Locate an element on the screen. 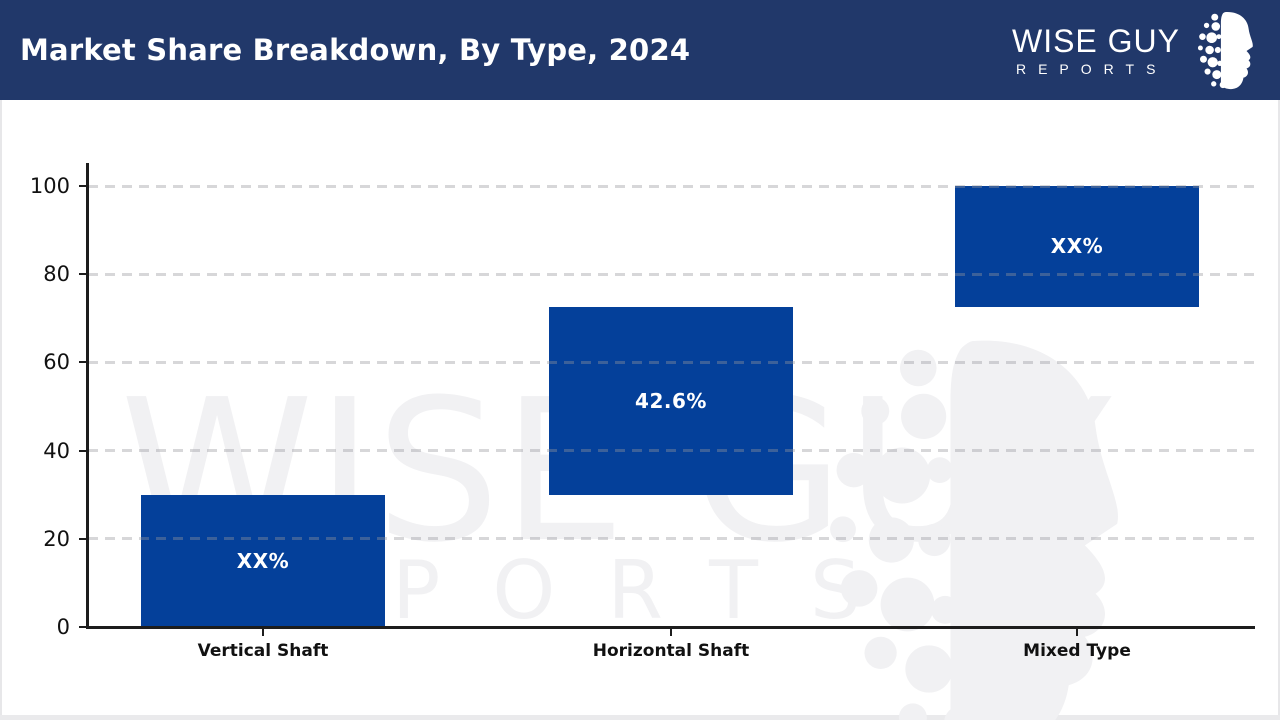  x-tick-label-1: Vertical Shaft is located at coordinates (263, 651).